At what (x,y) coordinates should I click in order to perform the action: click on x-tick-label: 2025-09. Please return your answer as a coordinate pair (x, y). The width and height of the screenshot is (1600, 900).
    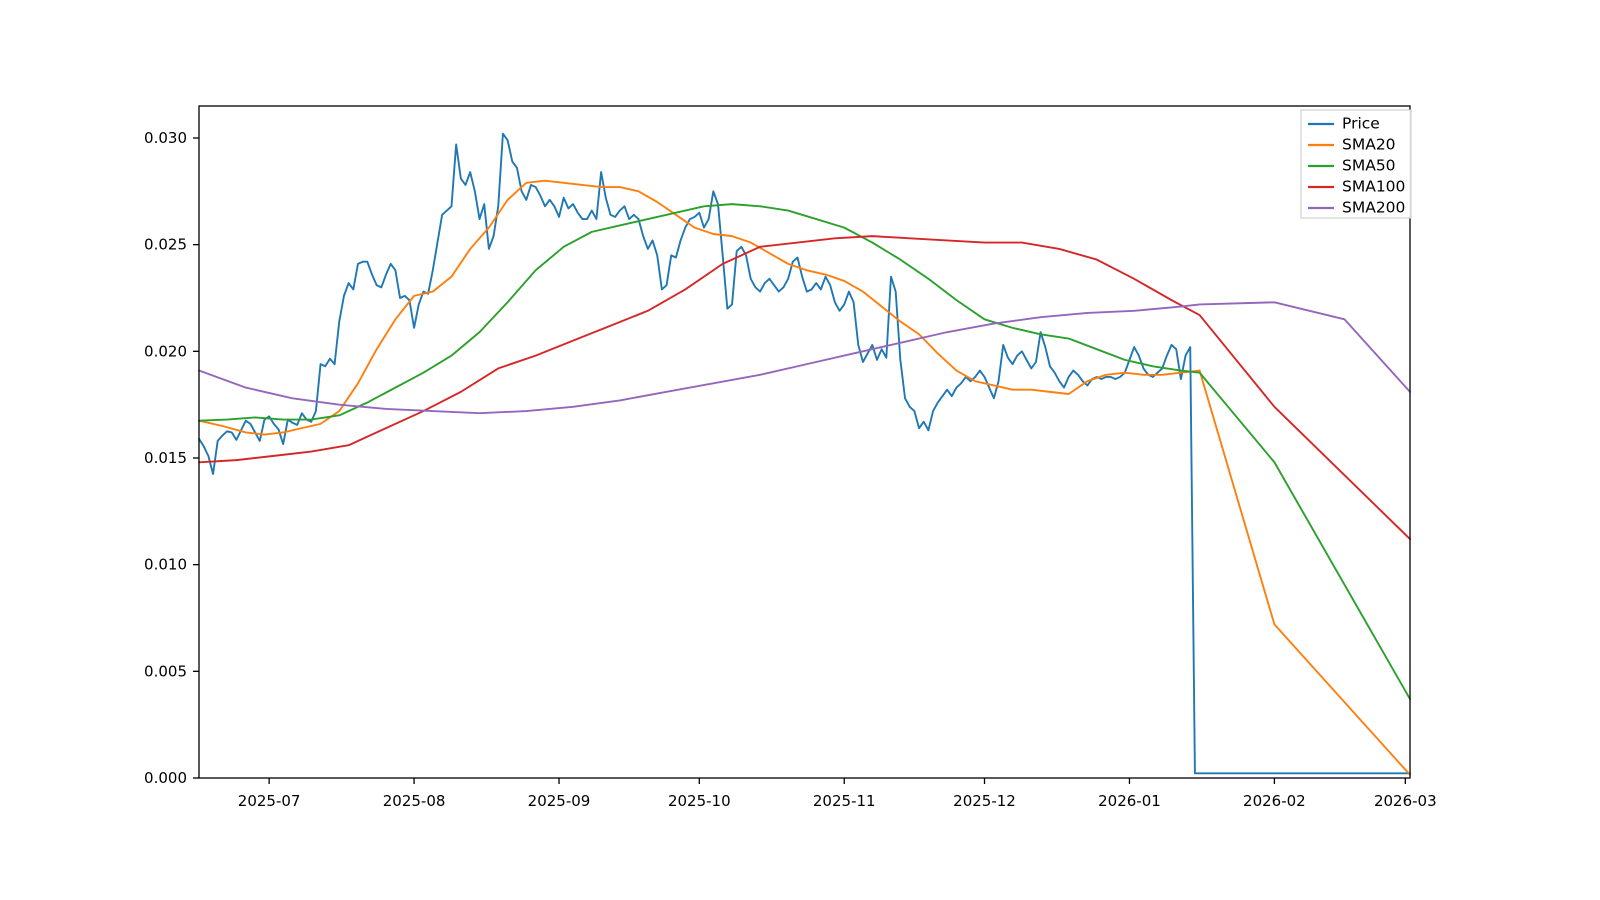
    Looking at the image, I should click on (559, 801).